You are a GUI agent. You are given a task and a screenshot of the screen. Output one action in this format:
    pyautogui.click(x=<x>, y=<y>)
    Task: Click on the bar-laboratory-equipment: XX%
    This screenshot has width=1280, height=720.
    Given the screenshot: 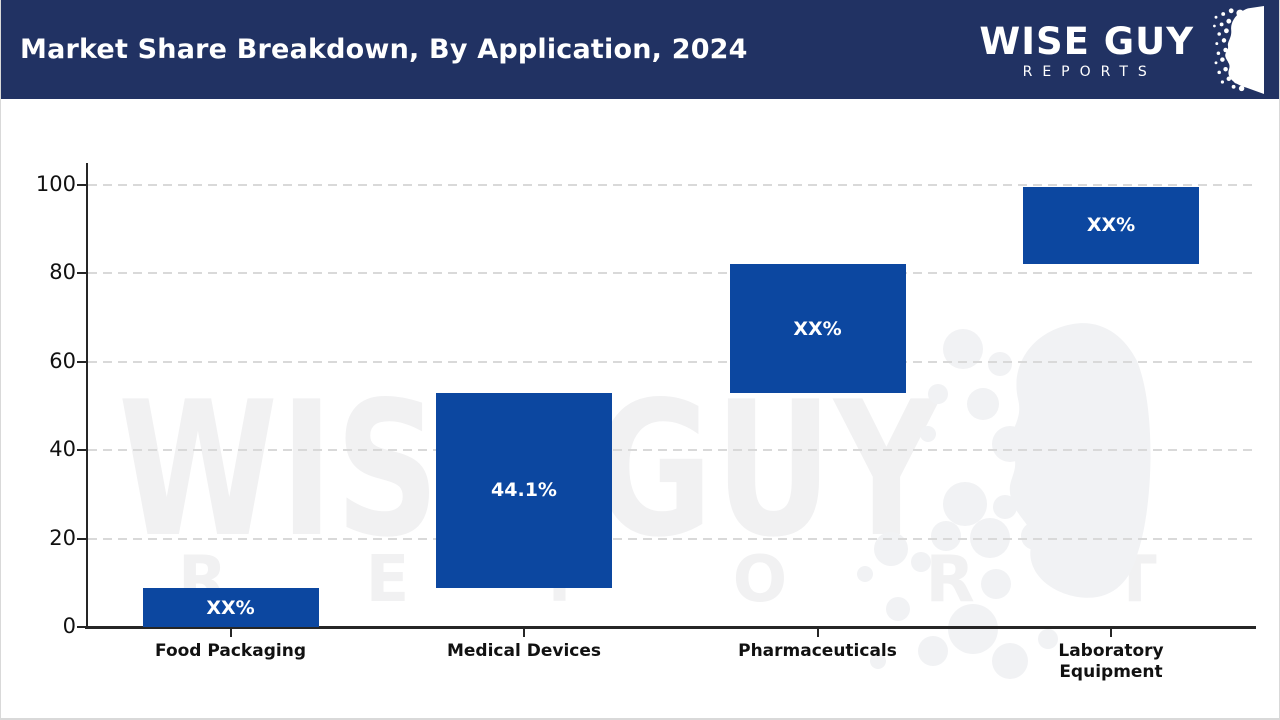 What is the action you would take?
    pyautogui.click(x=1111, y=225)
    